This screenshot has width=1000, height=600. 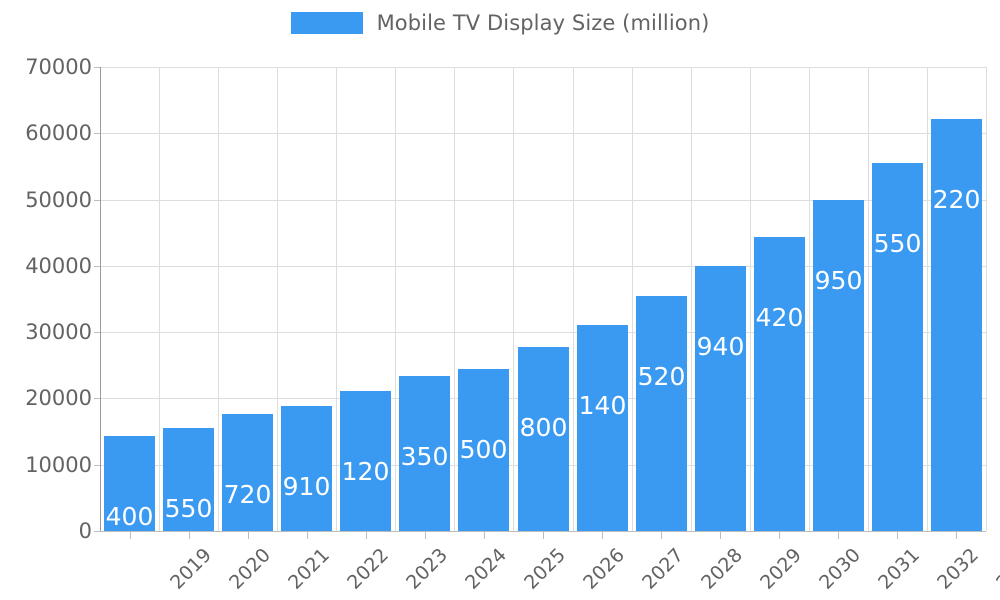 What do you see at coordinates (424, 453) in the screenshot?
I see `bar-2024` at bounding box center [424, 453].